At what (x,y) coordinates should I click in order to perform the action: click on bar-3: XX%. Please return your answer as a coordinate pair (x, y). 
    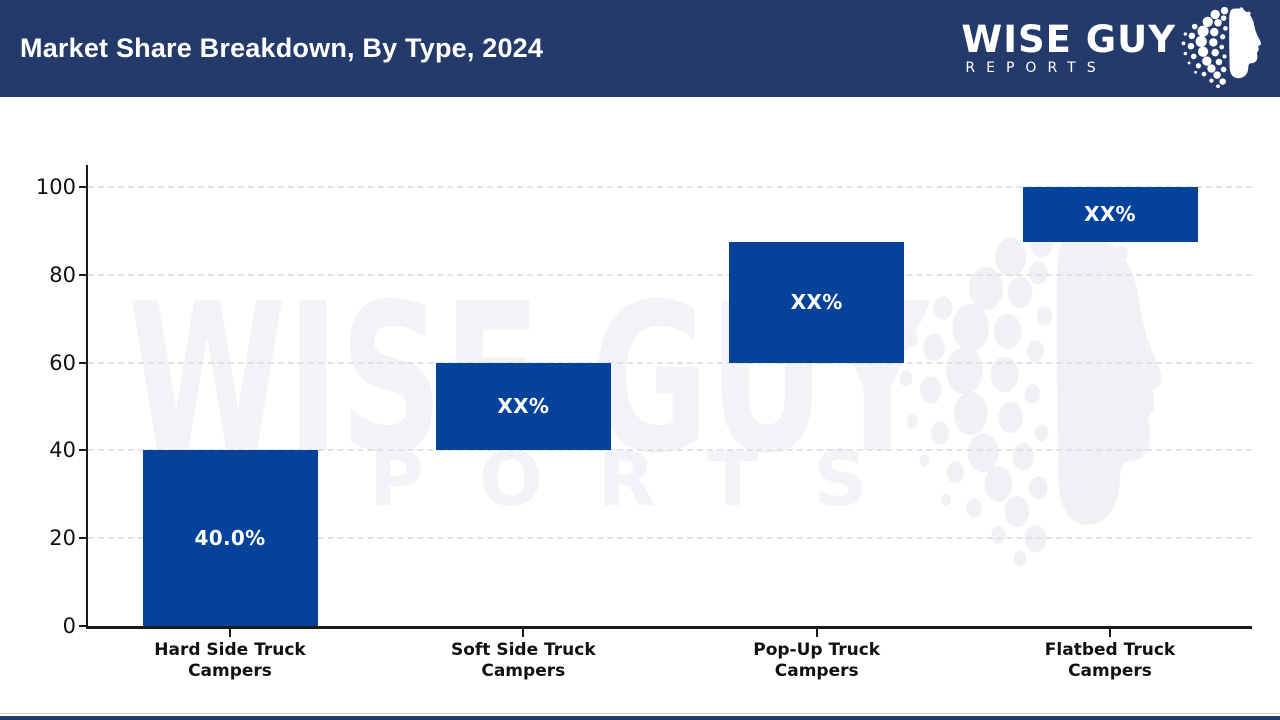
    Looking at the image, I should click on (817, 302).